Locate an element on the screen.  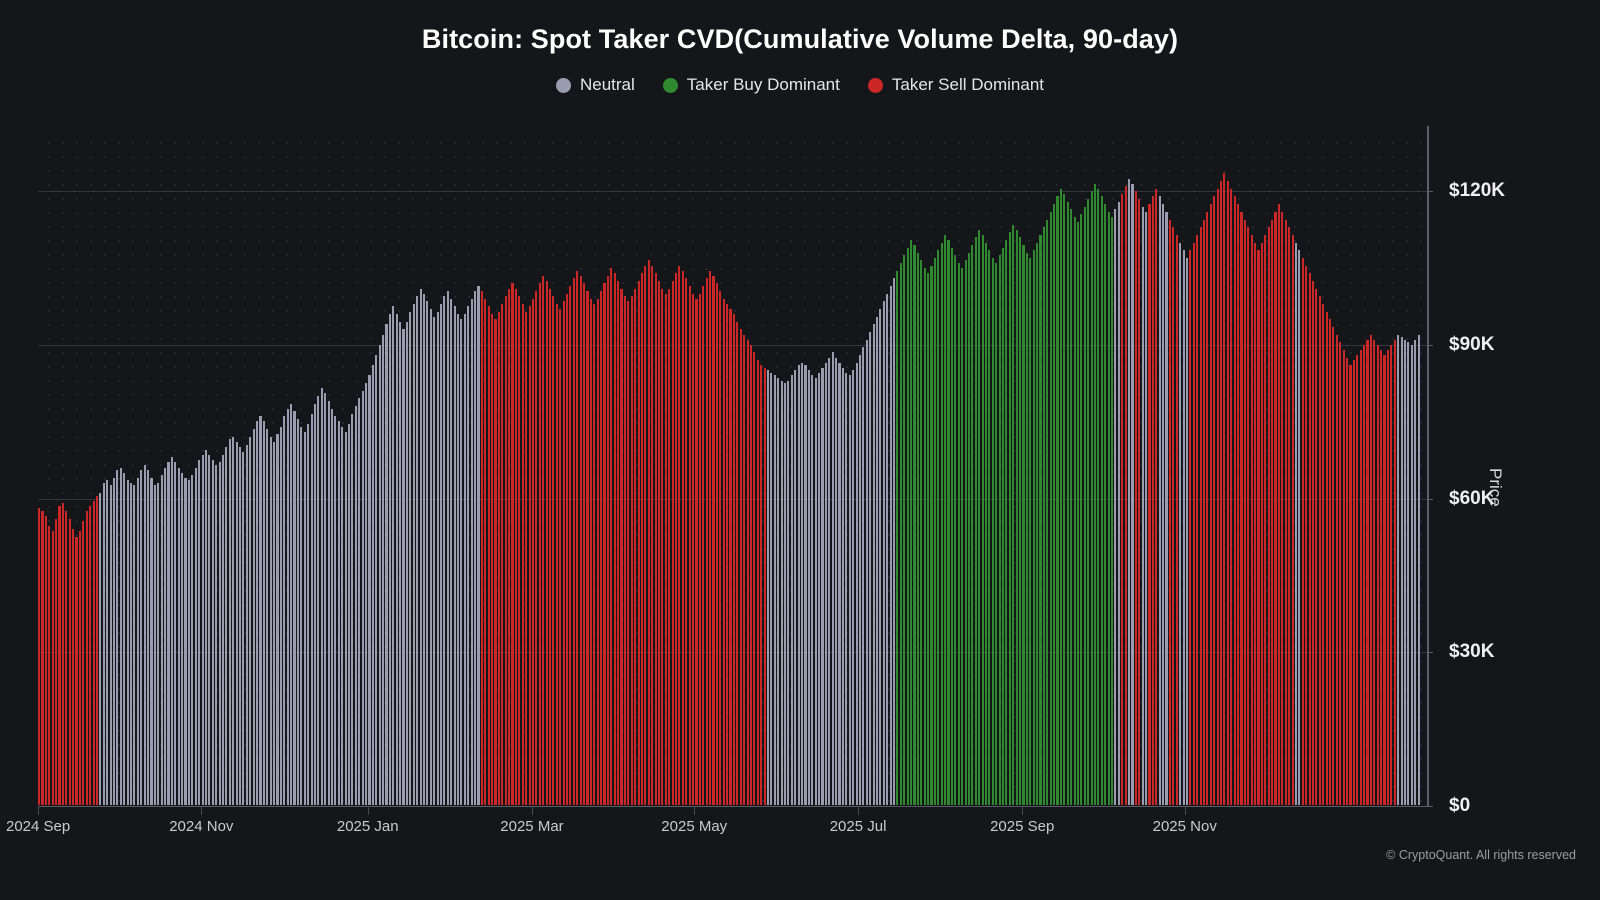
gridline is located at coordinates (732, 346).